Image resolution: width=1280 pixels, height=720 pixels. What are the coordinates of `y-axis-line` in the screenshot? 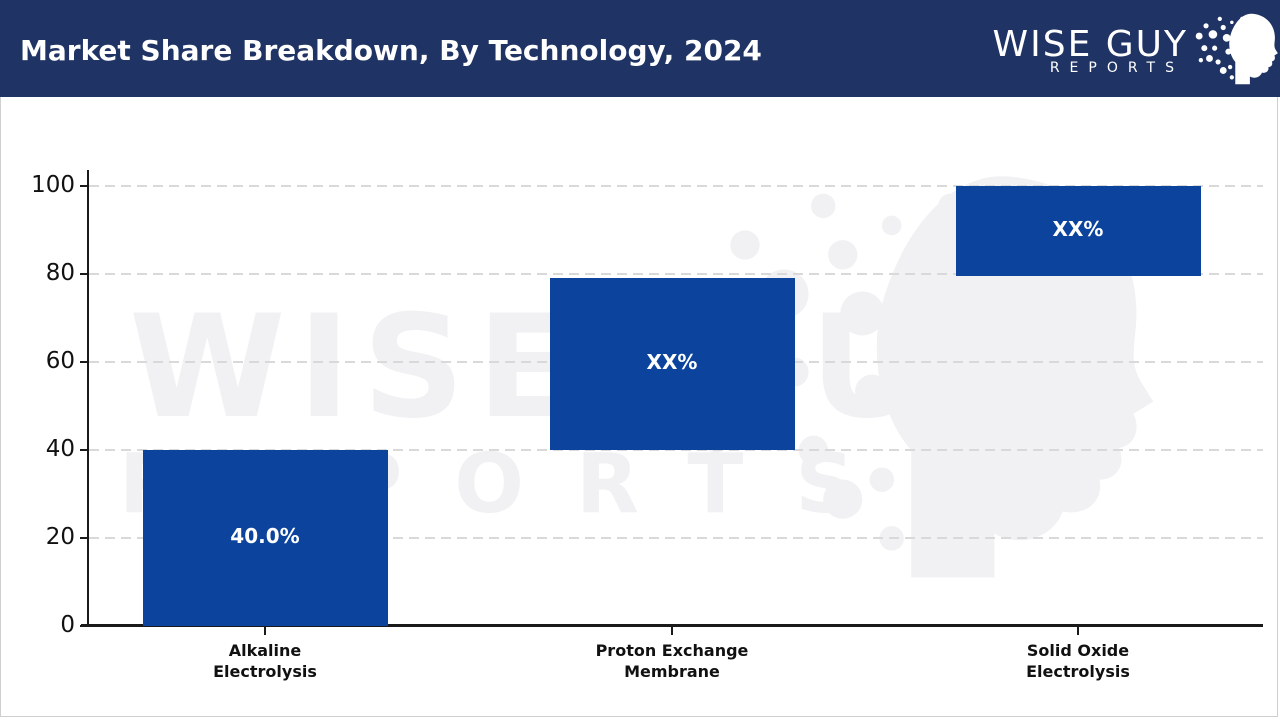 It's located at (88, 398).